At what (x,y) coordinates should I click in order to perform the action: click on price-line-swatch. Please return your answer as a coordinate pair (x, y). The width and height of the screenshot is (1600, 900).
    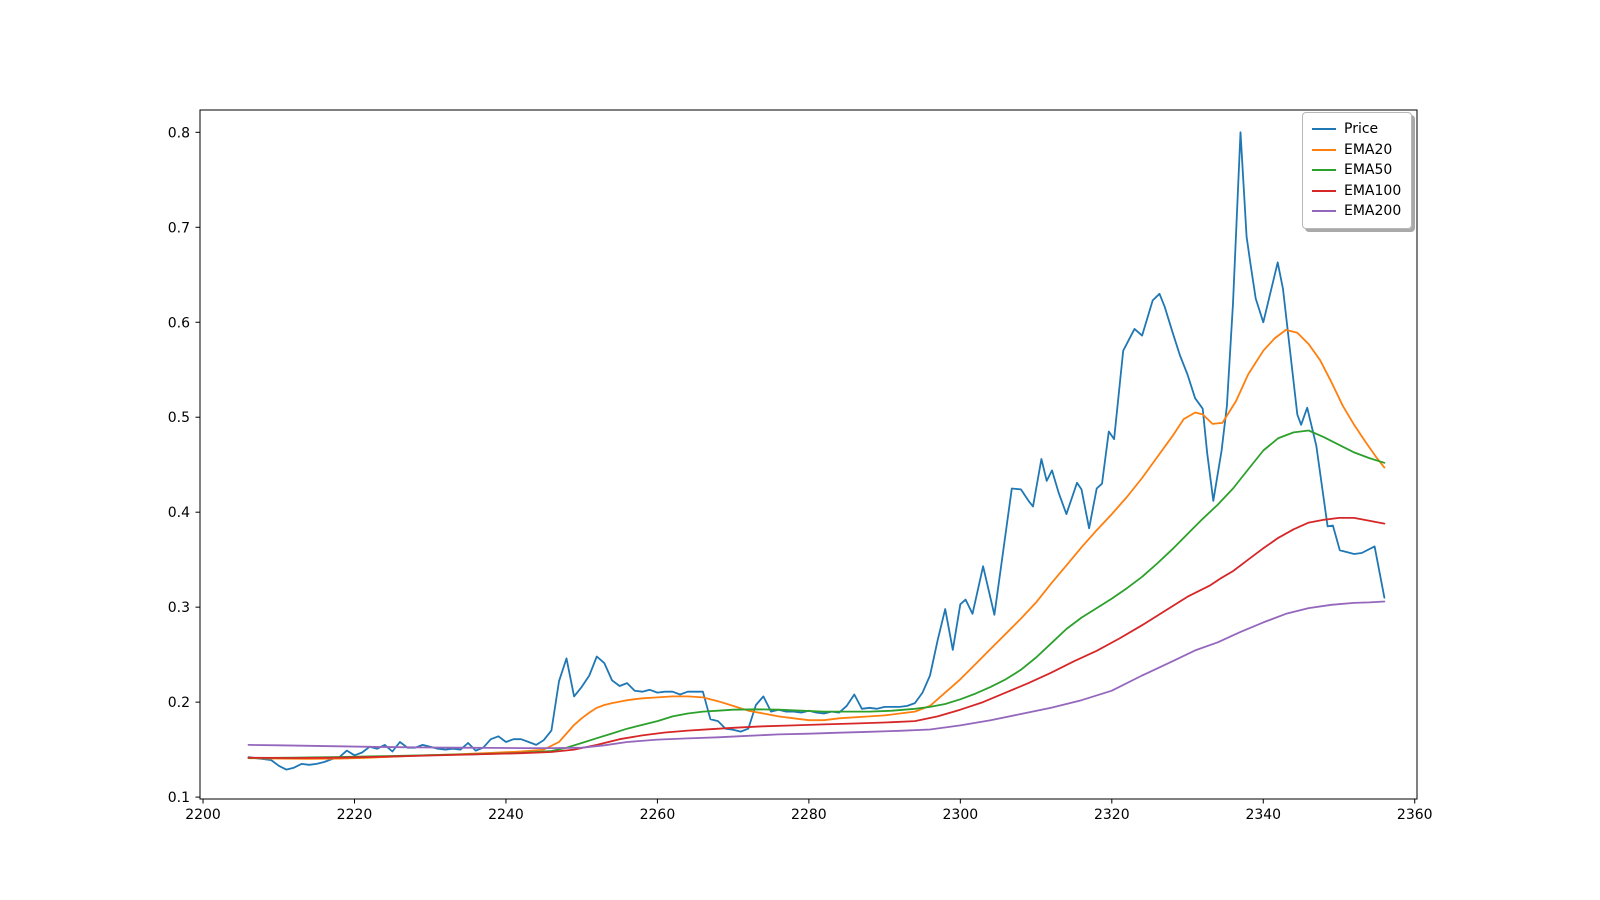
    Looking at the image, I should click on (1324, 129).